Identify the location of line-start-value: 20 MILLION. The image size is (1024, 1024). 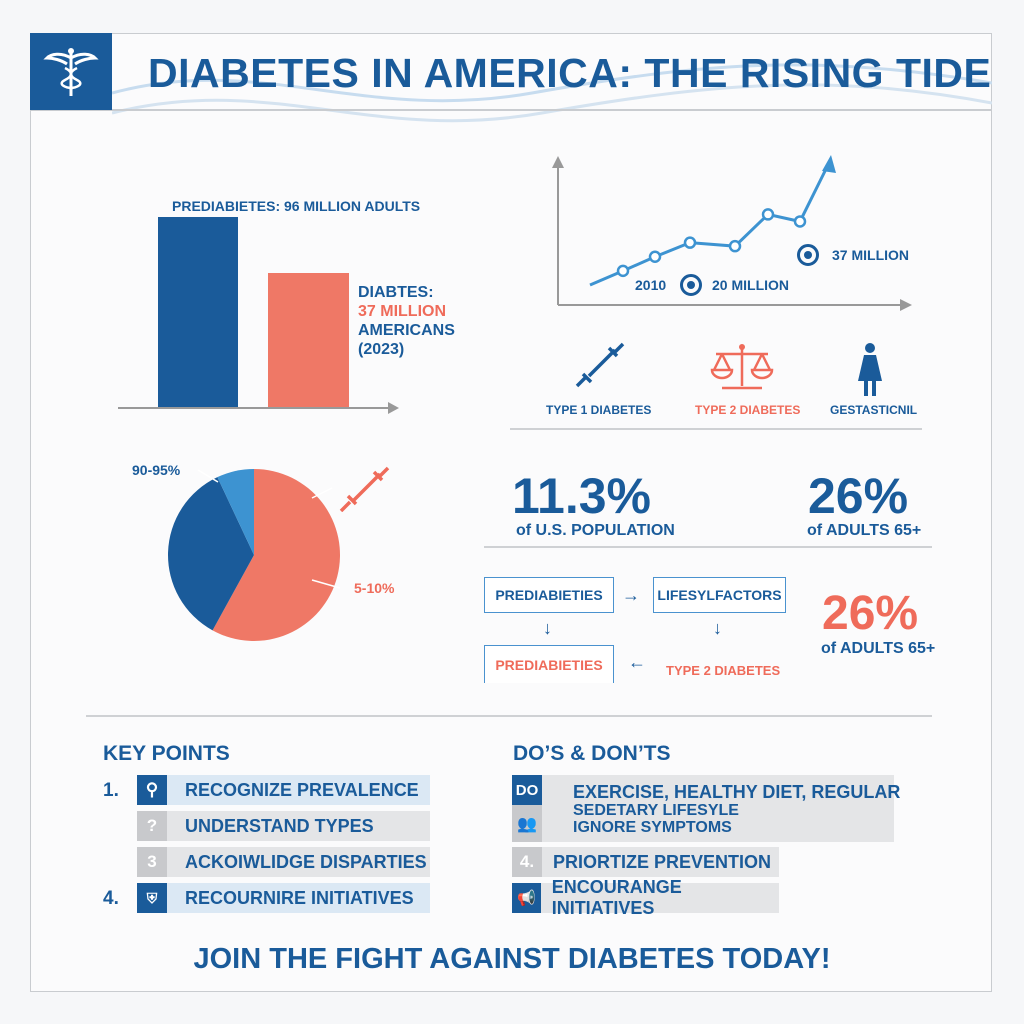
(751, 285).